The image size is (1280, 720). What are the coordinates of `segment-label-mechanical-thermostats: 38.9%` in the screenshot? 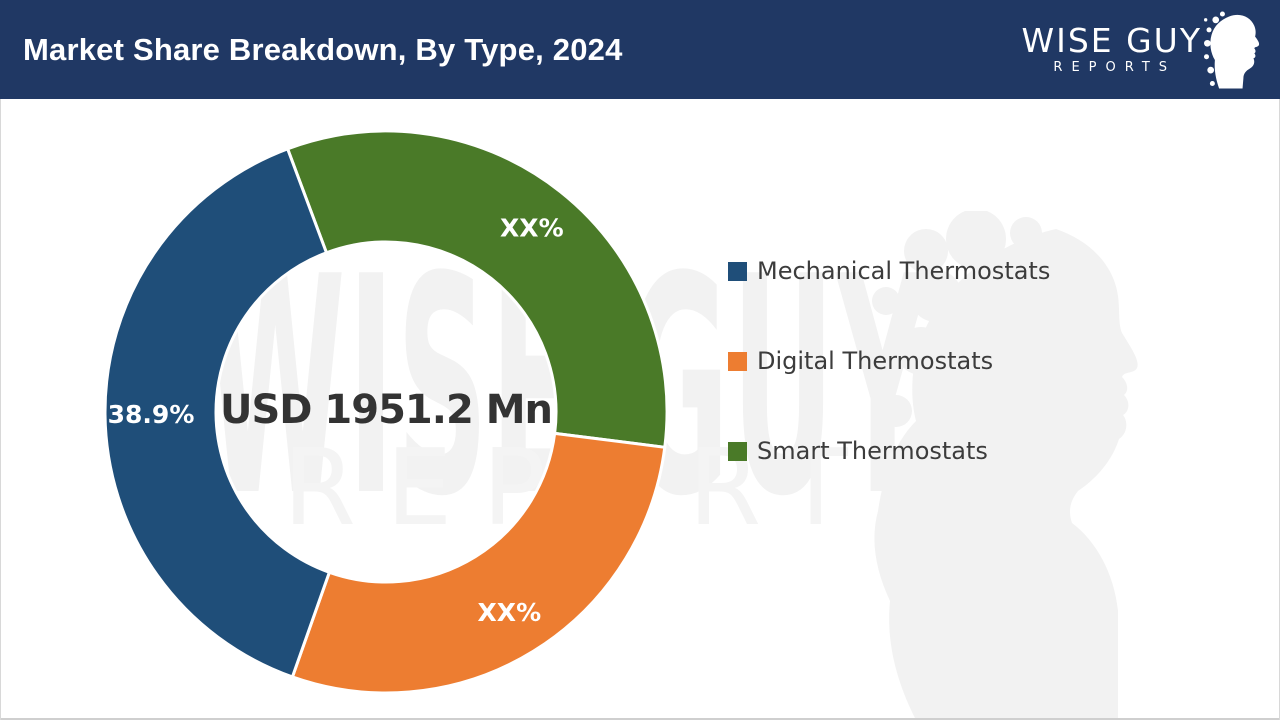 It's located at (151, 414).